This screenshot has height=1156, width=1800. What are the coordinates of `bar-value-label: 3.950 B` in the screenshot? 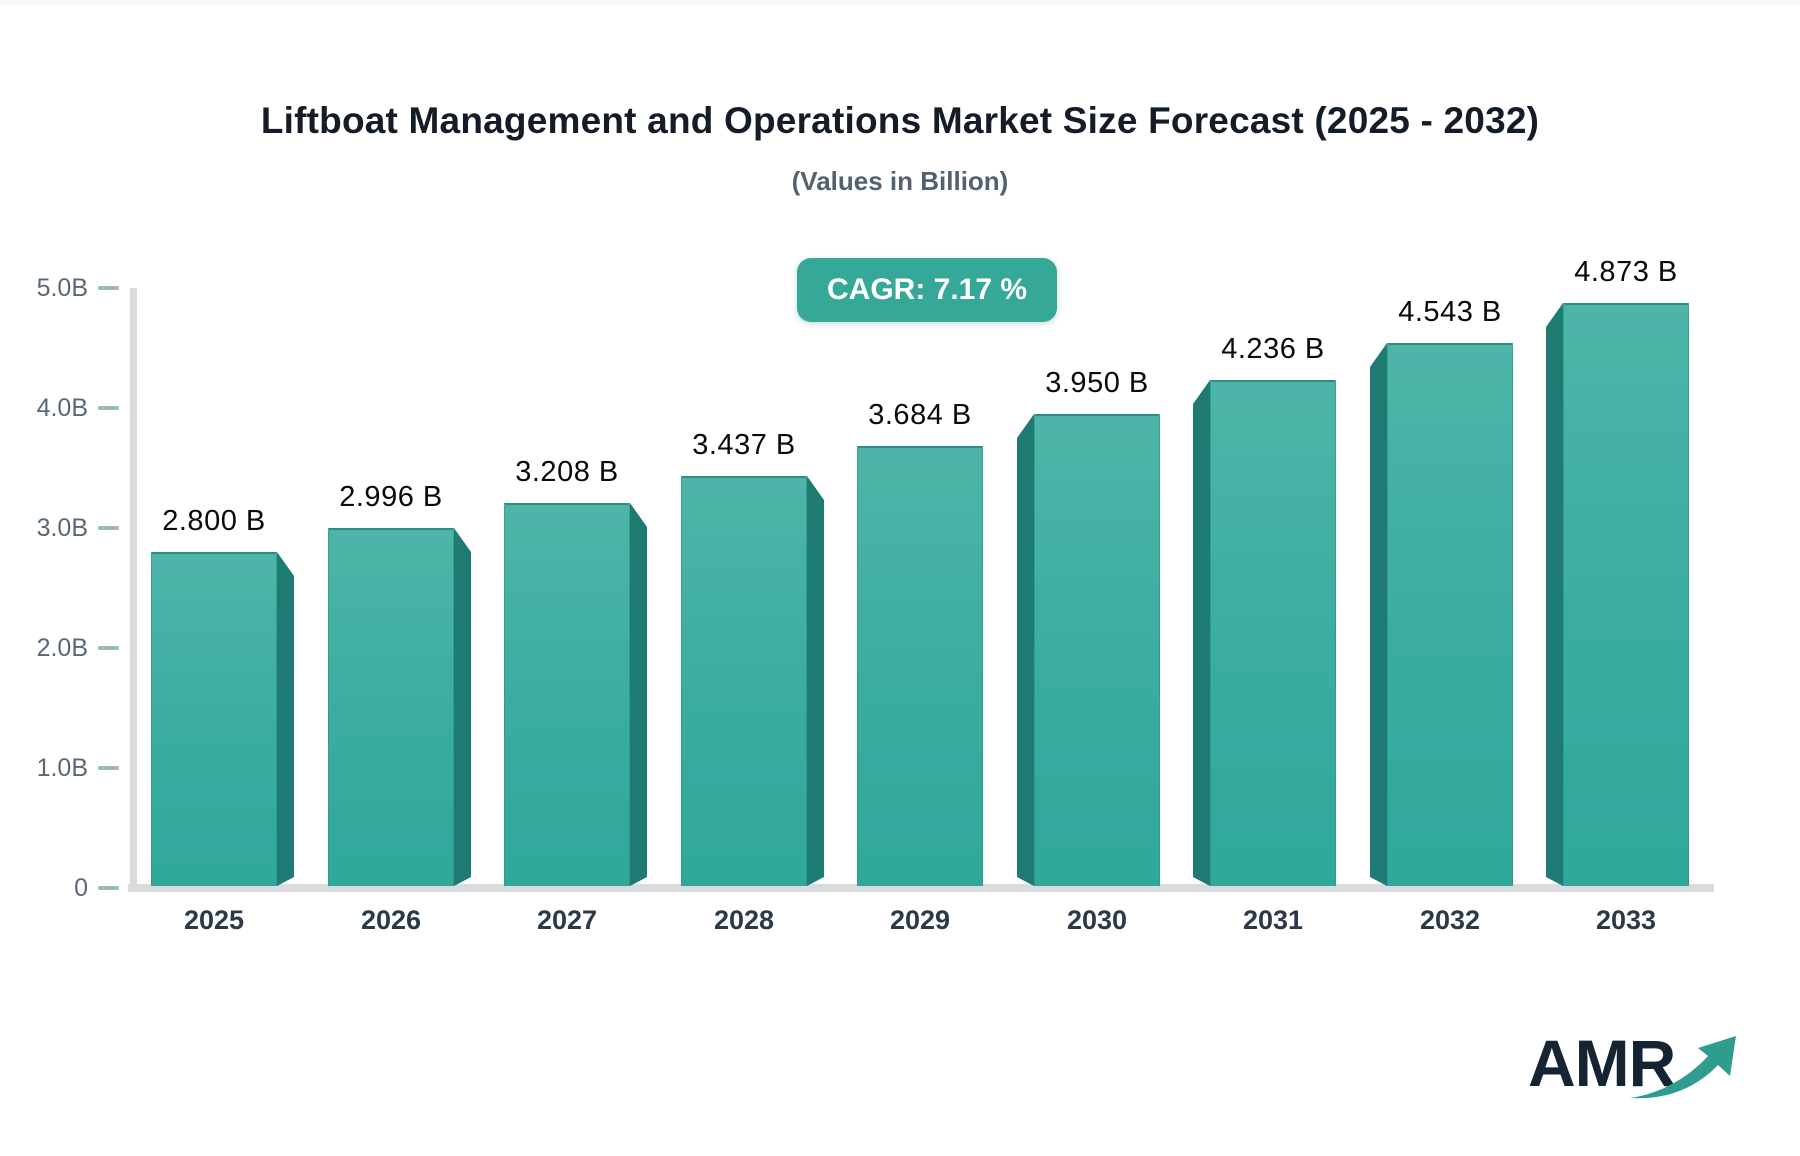 It's located at (1097, 383).